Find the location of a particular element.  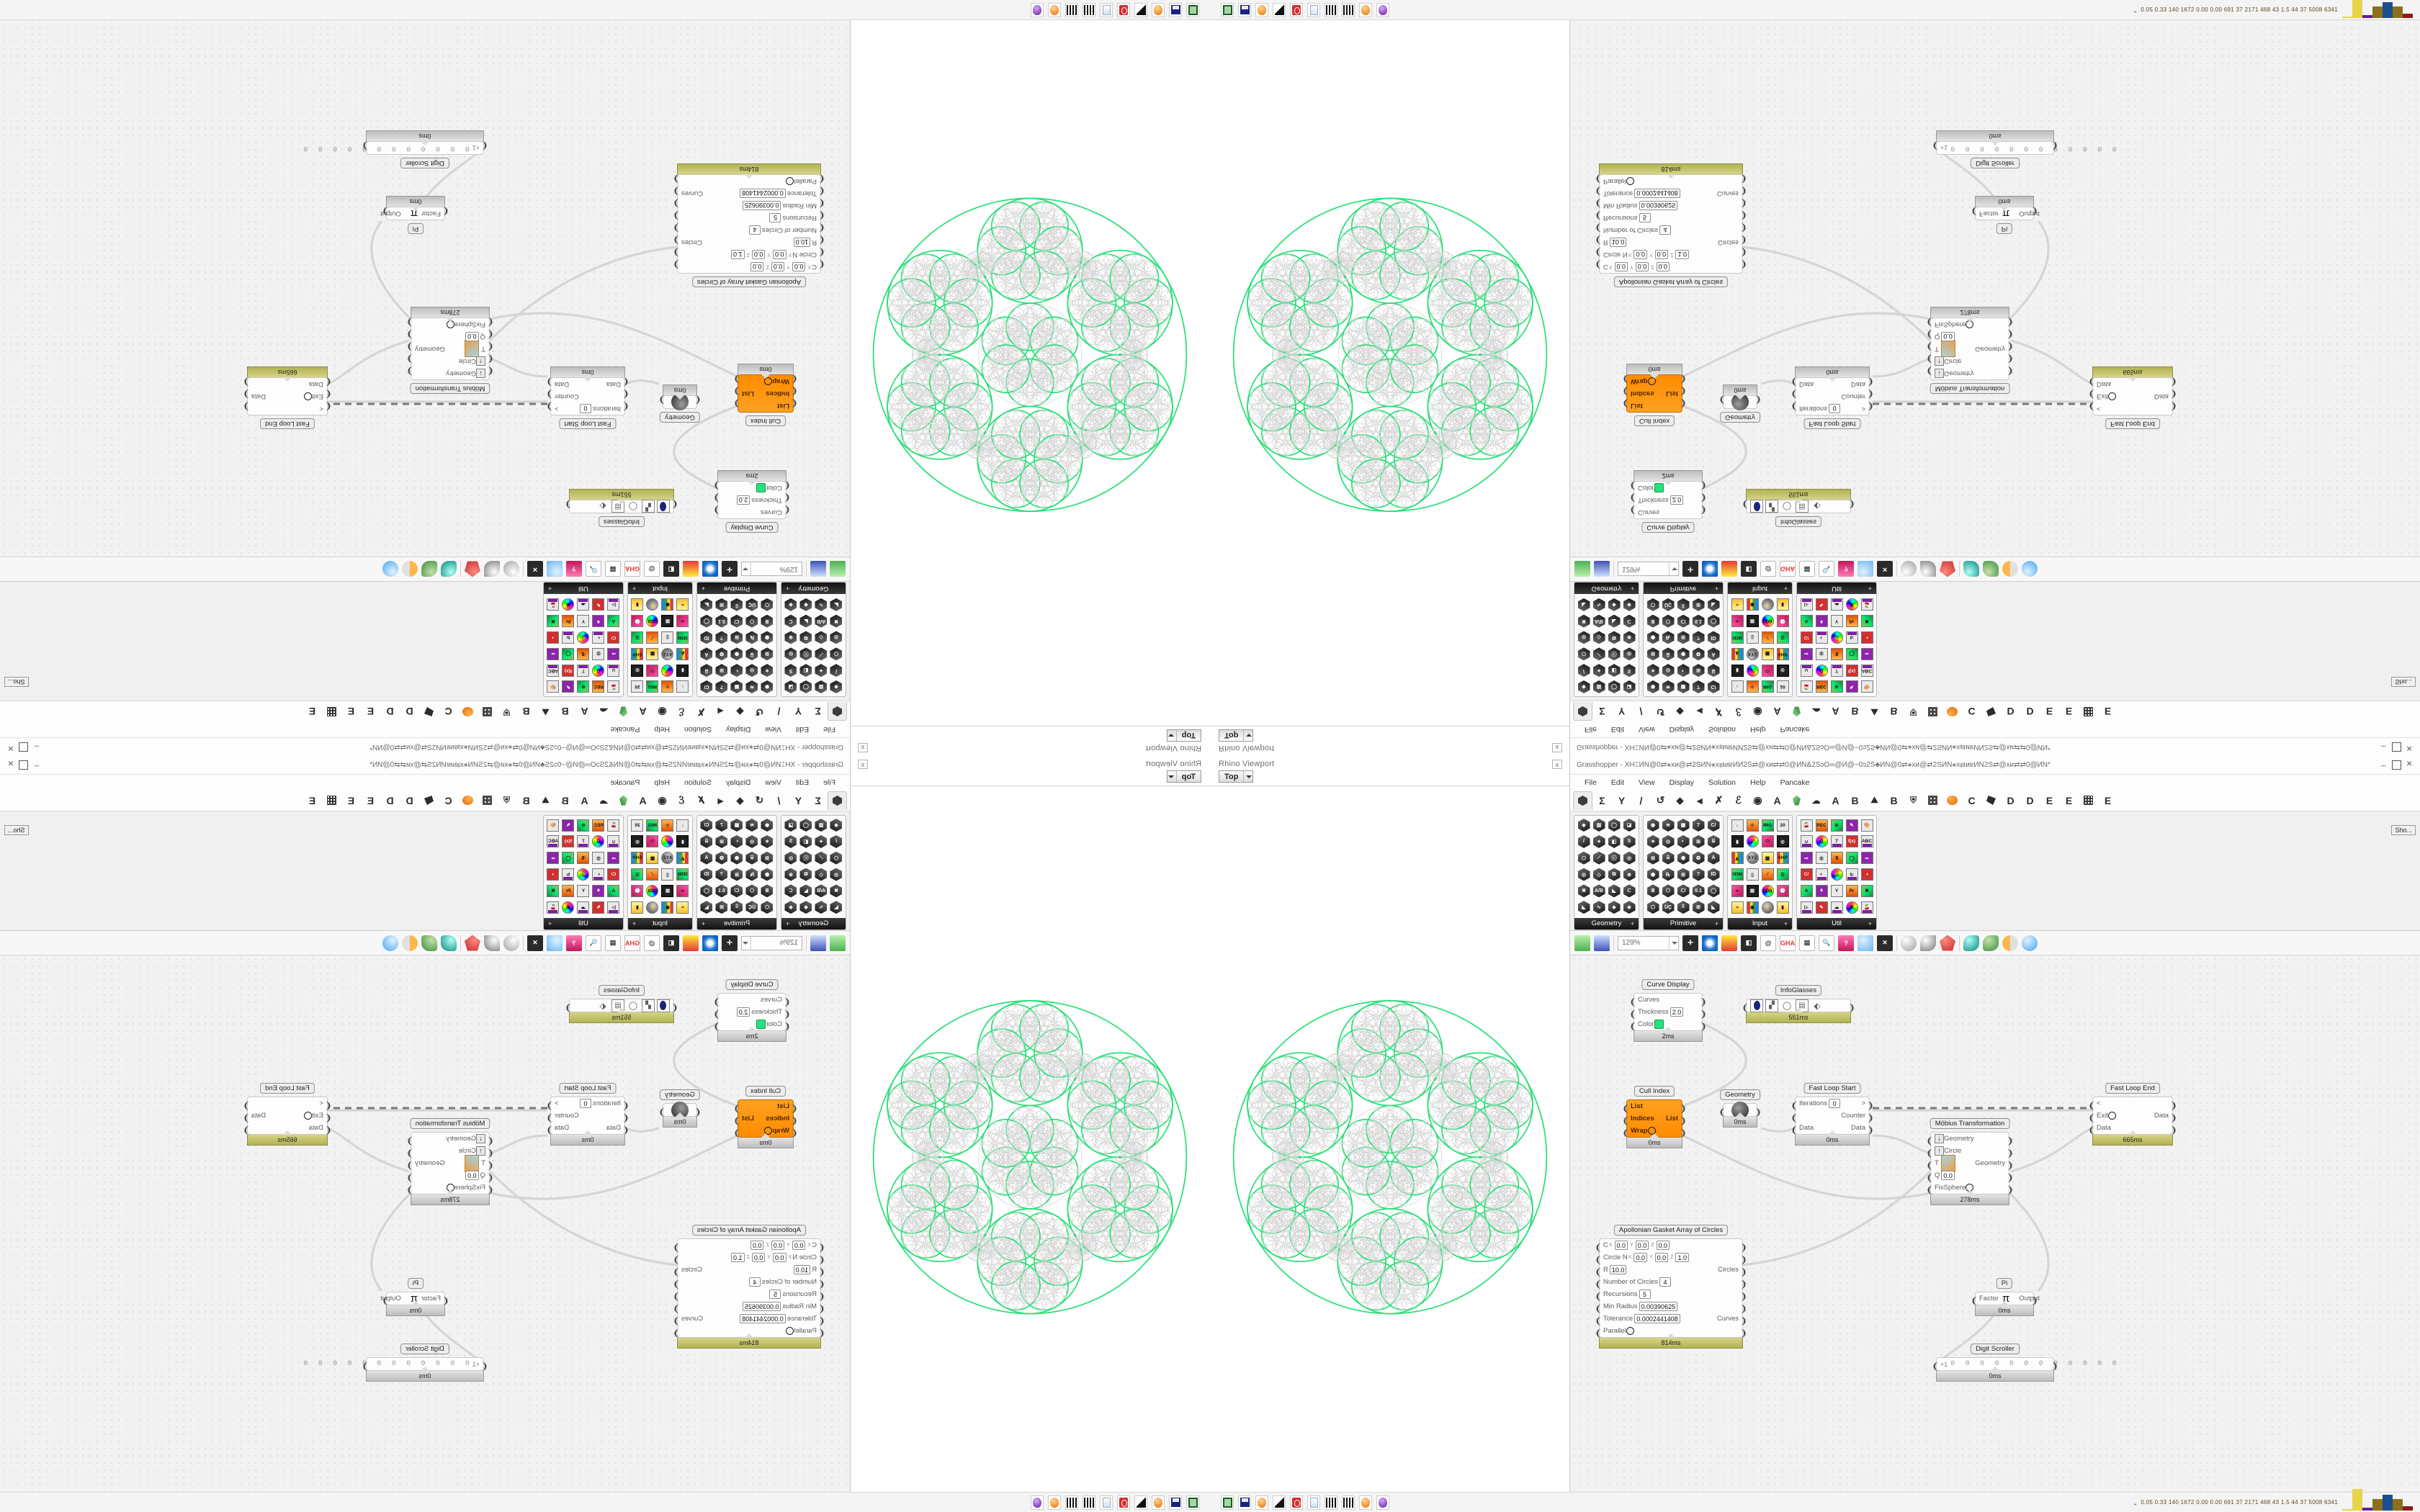

component-icon: ⊹ is located at coordinates (667, 687).